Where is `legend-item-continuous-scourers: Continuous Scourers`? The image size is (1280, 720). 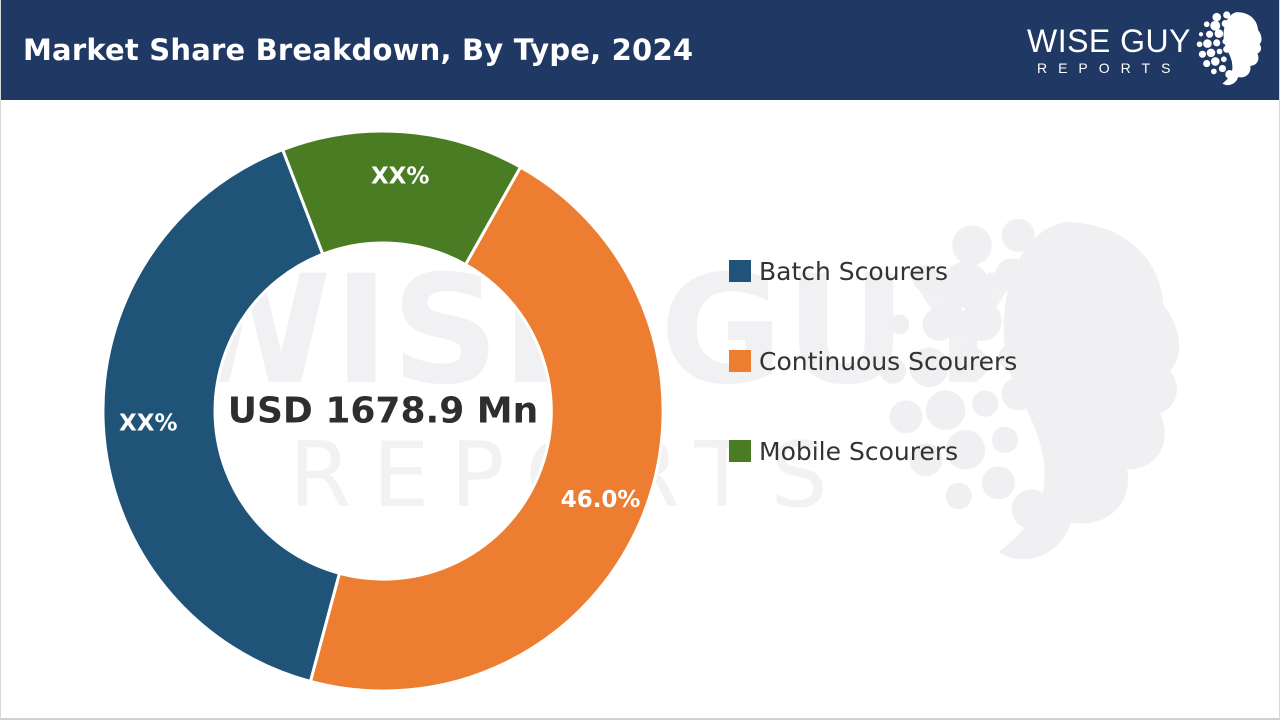
legend-item-continuous-scourers: Continuous Scourers is located at coordinates (873, 361).